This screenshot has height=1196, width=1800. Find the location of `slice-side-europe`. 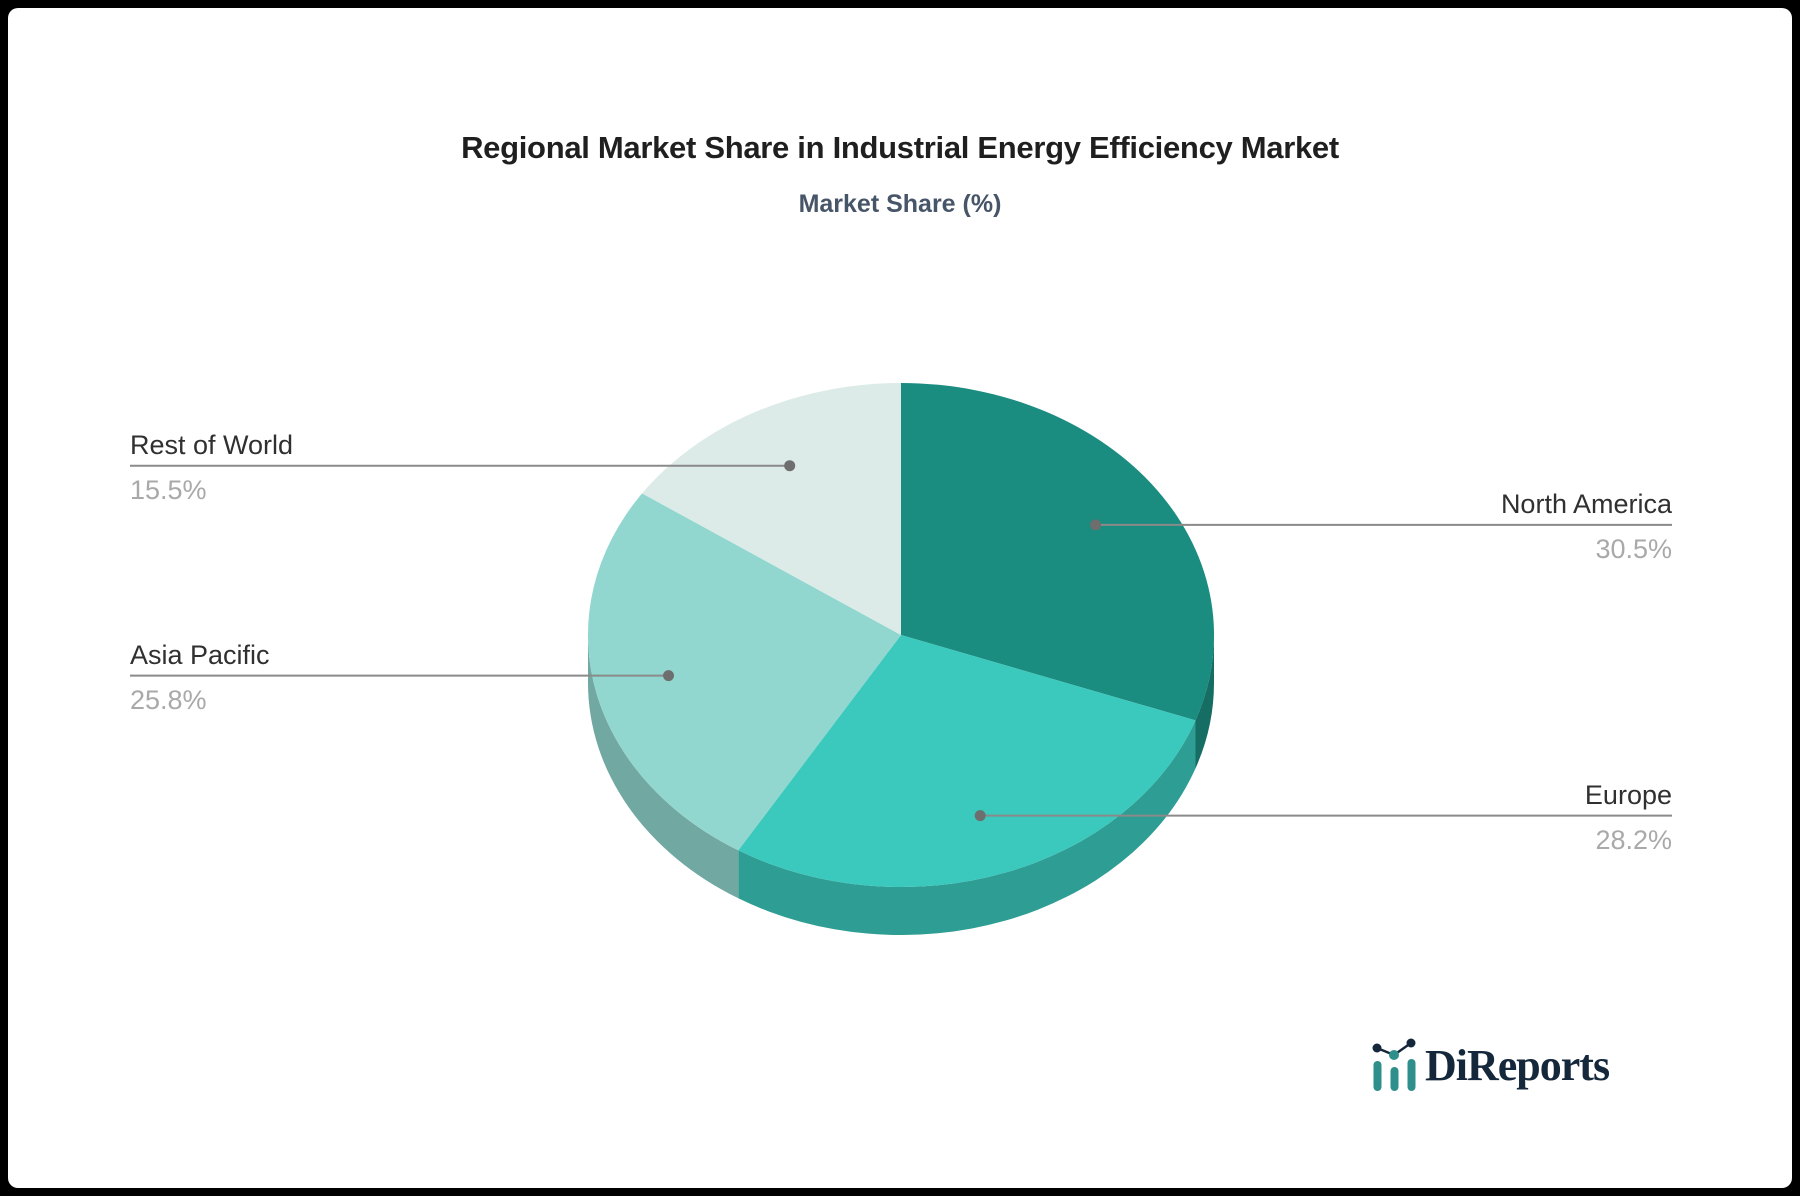

slice-side-europe is located at coordinates (967, 828).